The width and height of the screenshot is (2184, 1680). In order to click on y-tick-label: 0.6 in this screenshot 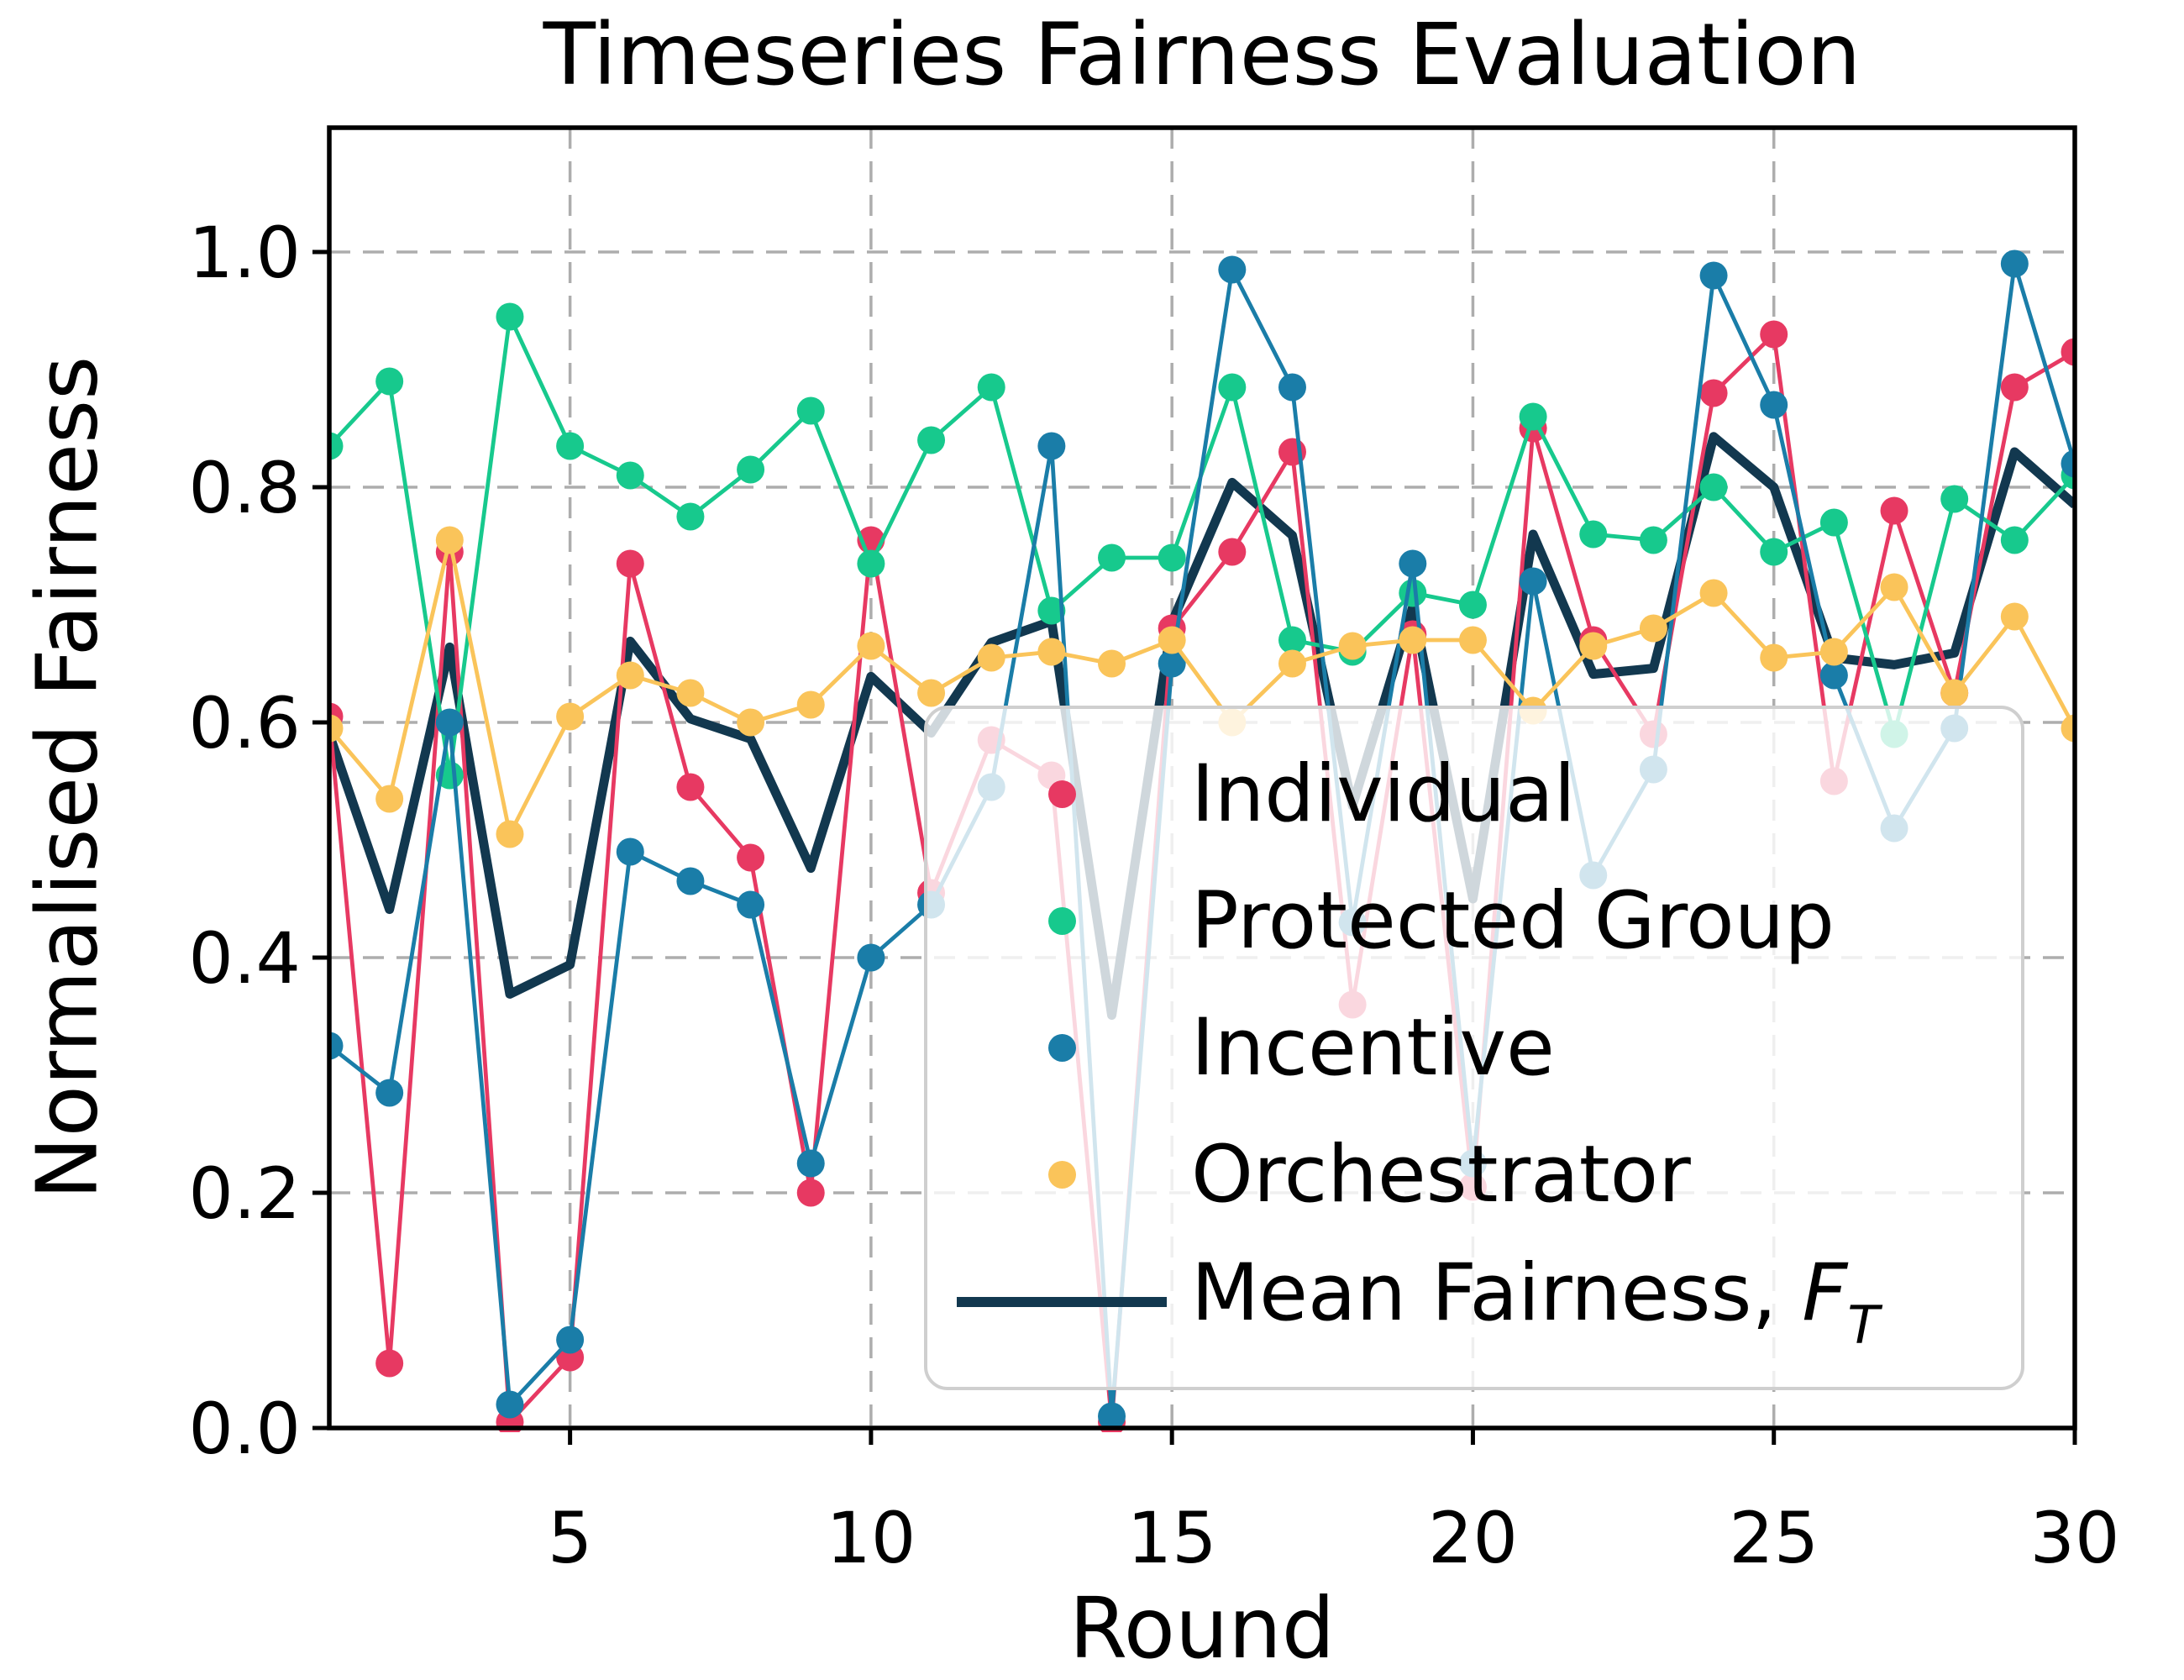, I will do `click(244, 723)`.